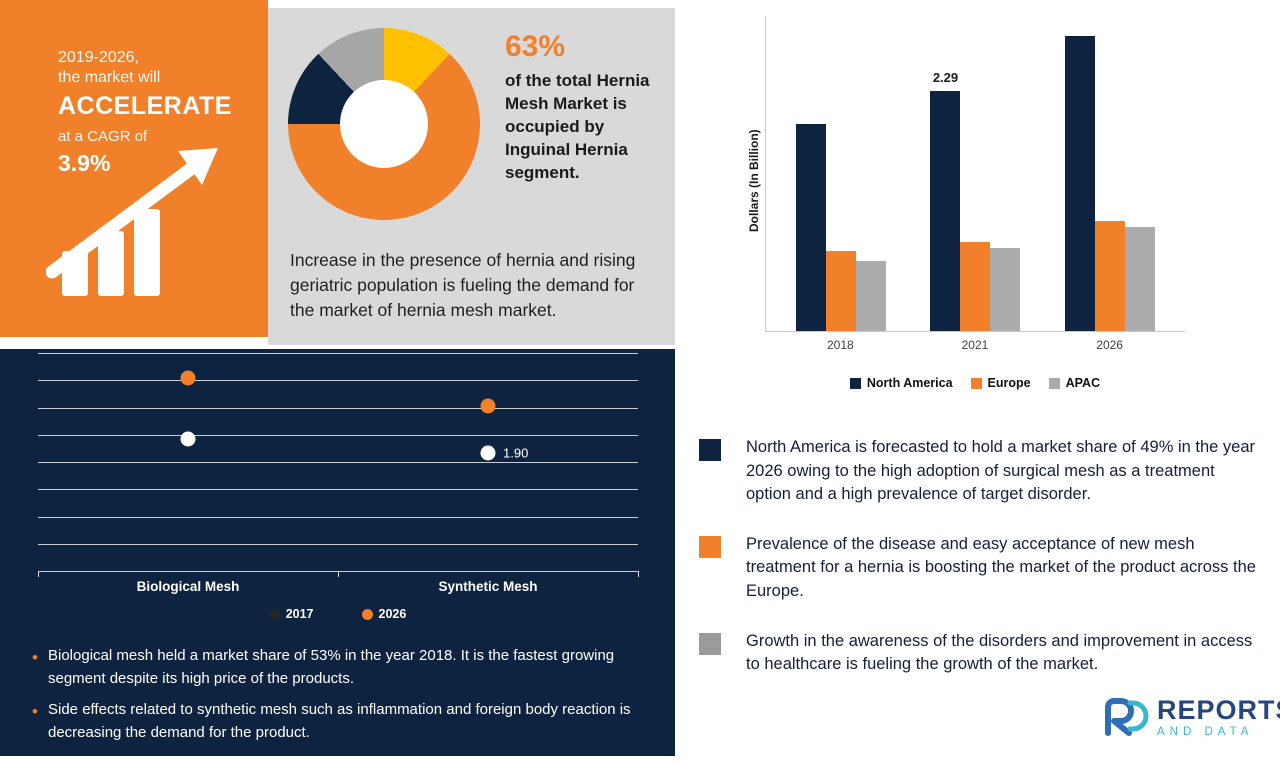 The width and height of the screenshot is (1280, 763). Describe the element at coordinates (1205, 732) in the screenshot. I see `logo-tagline: AND DATA` at that location.